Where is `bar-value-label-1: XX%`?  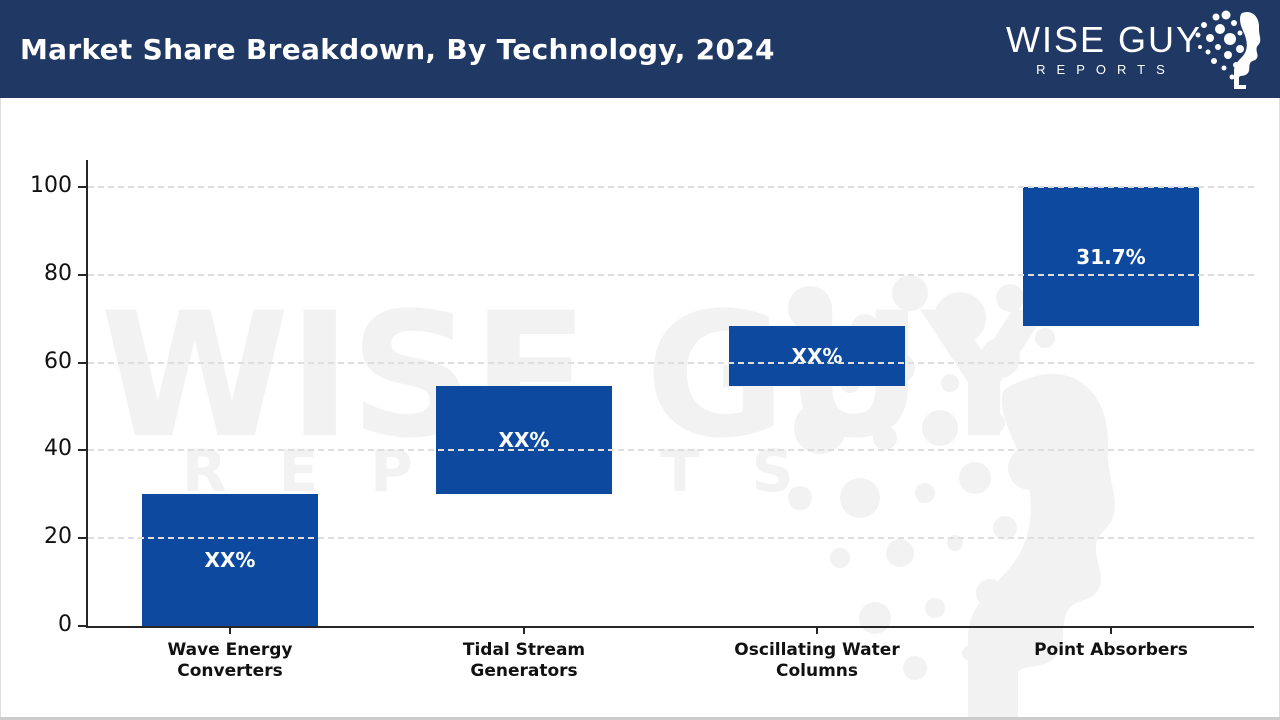 bar-value-label-1: XX% is located at coordinates (230, 560).